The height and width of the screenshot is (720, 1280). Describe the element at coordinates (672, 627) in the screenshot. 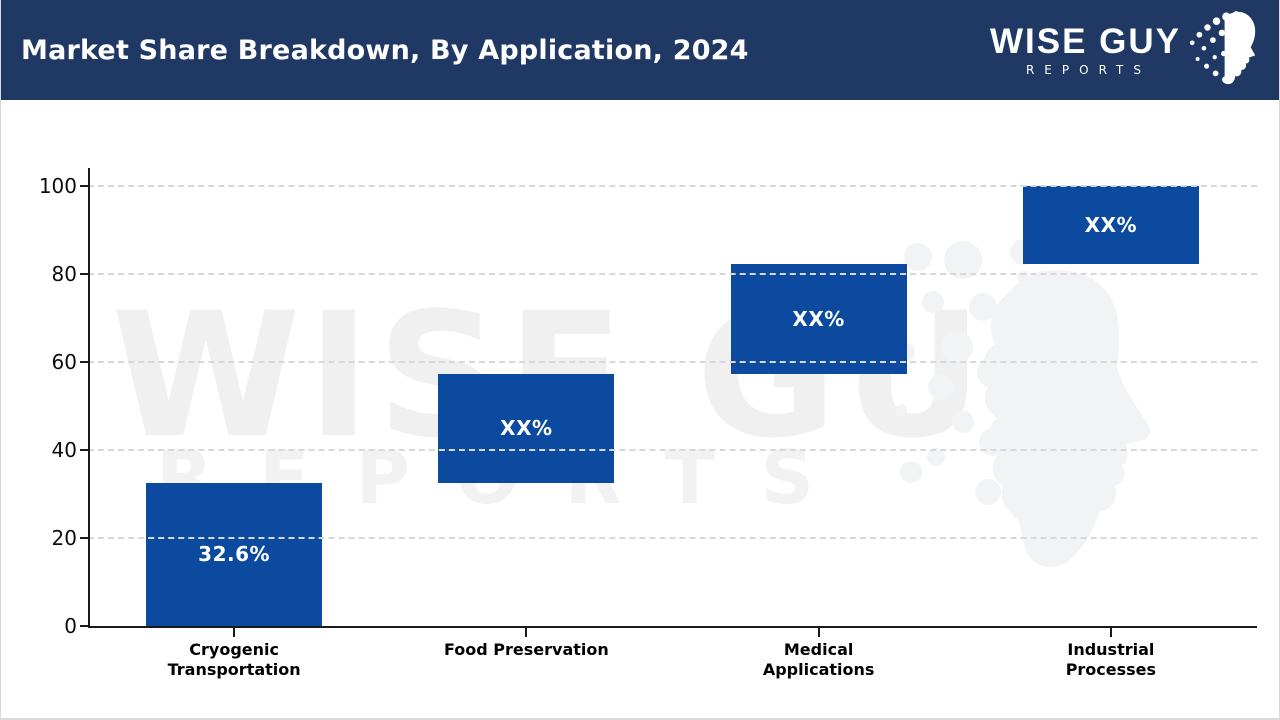

I see `x-axis-line` at that location.